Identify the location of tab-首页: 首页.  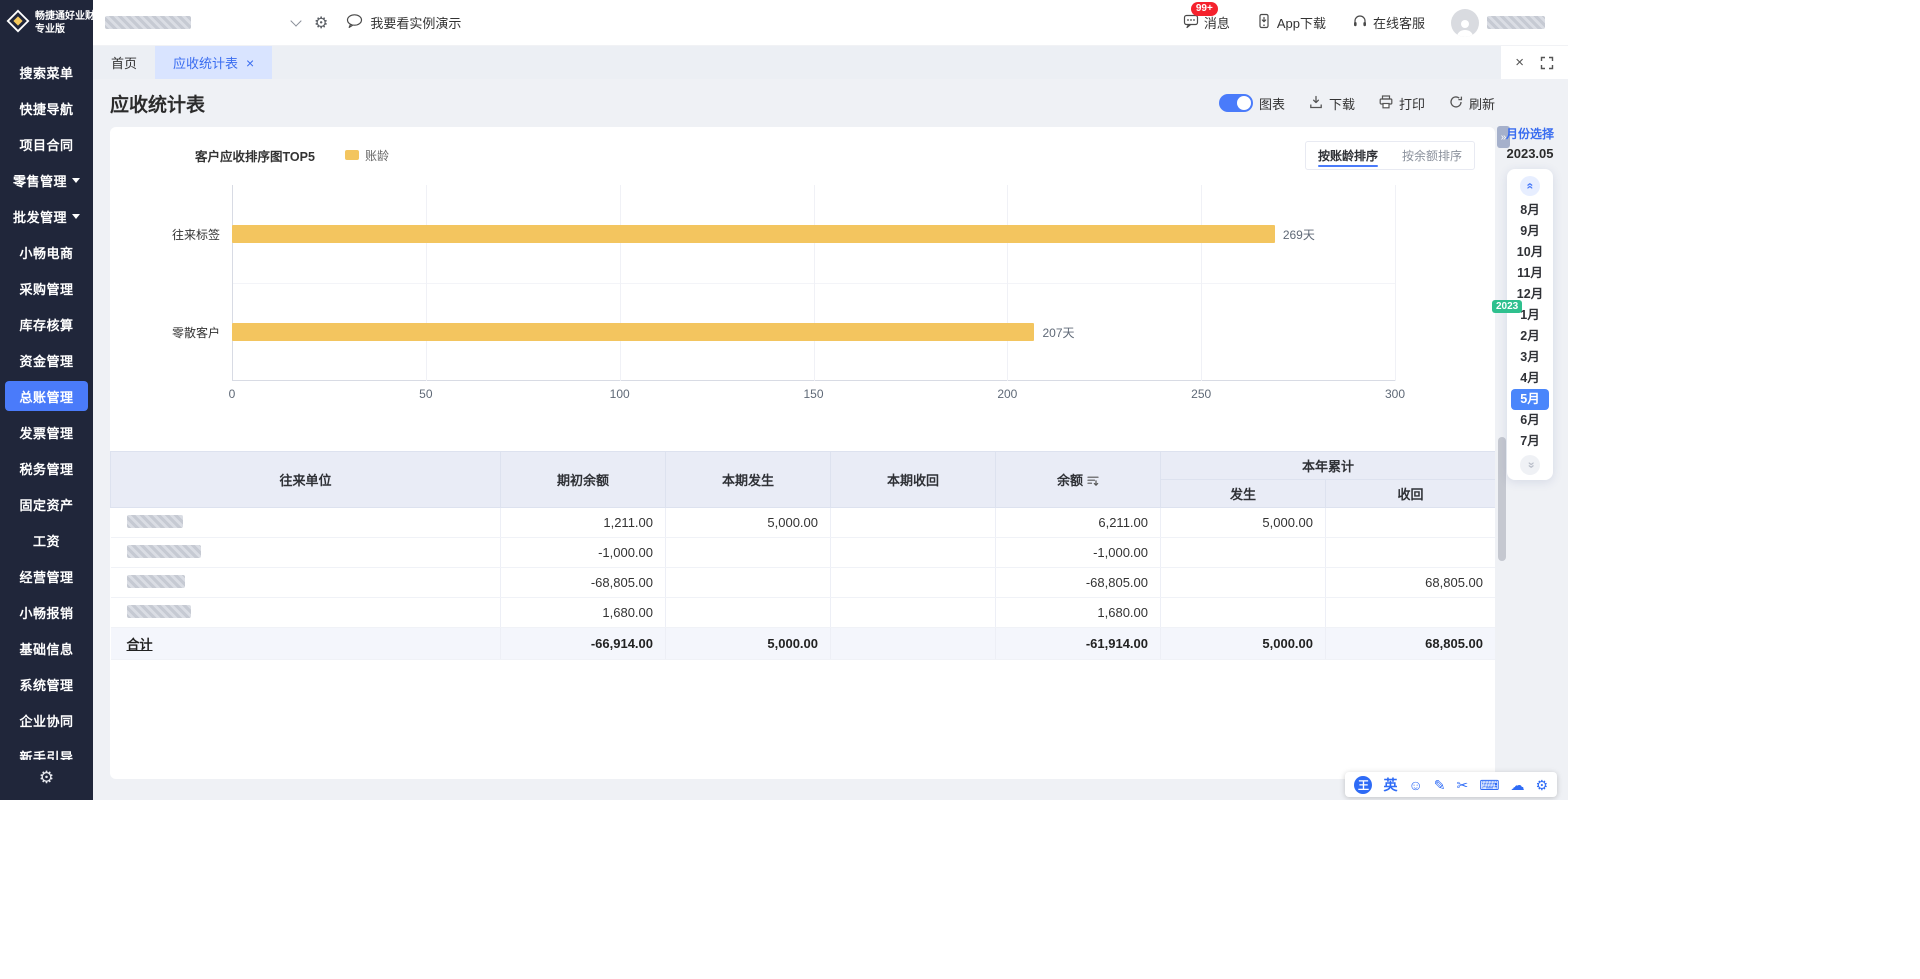
(124, 62).